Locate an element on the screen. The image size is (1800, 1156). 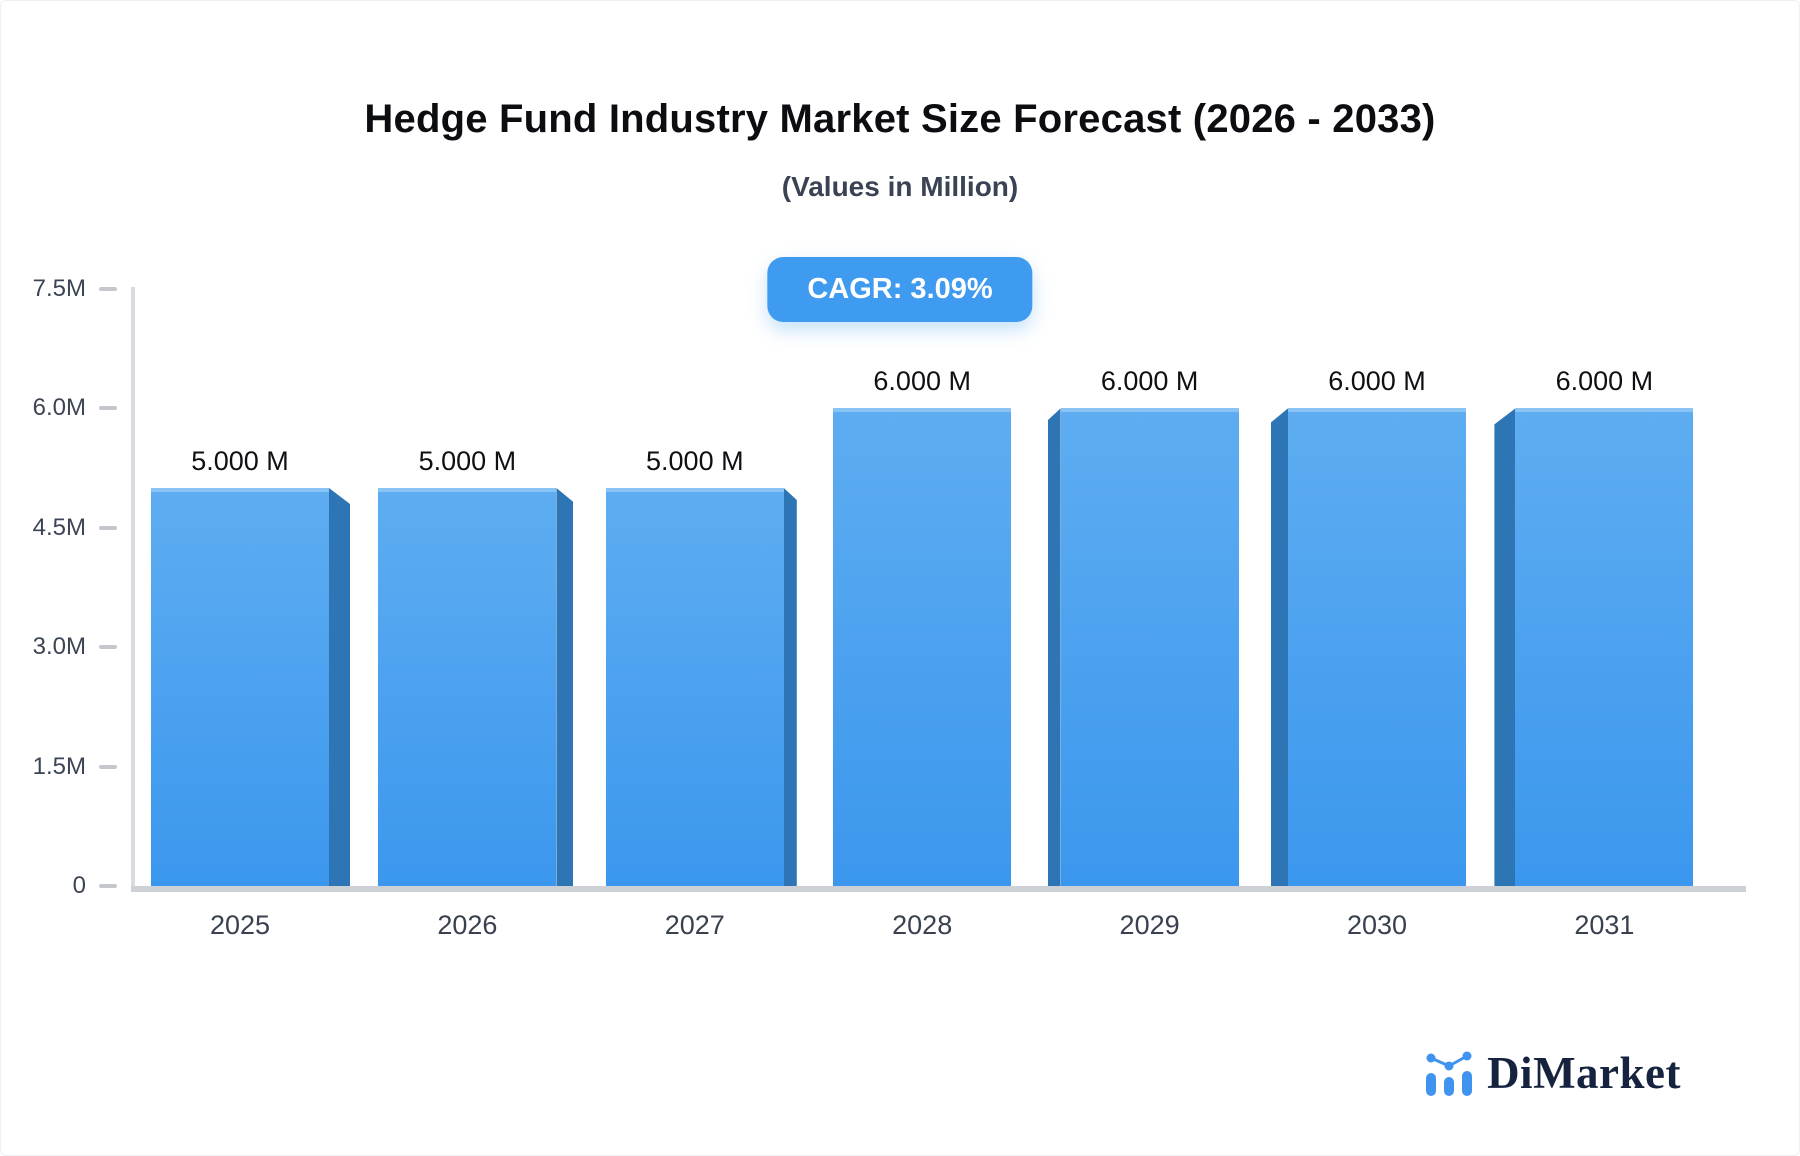
bar-group: 5.000 M 2025 is located at coordinates (250, 693).